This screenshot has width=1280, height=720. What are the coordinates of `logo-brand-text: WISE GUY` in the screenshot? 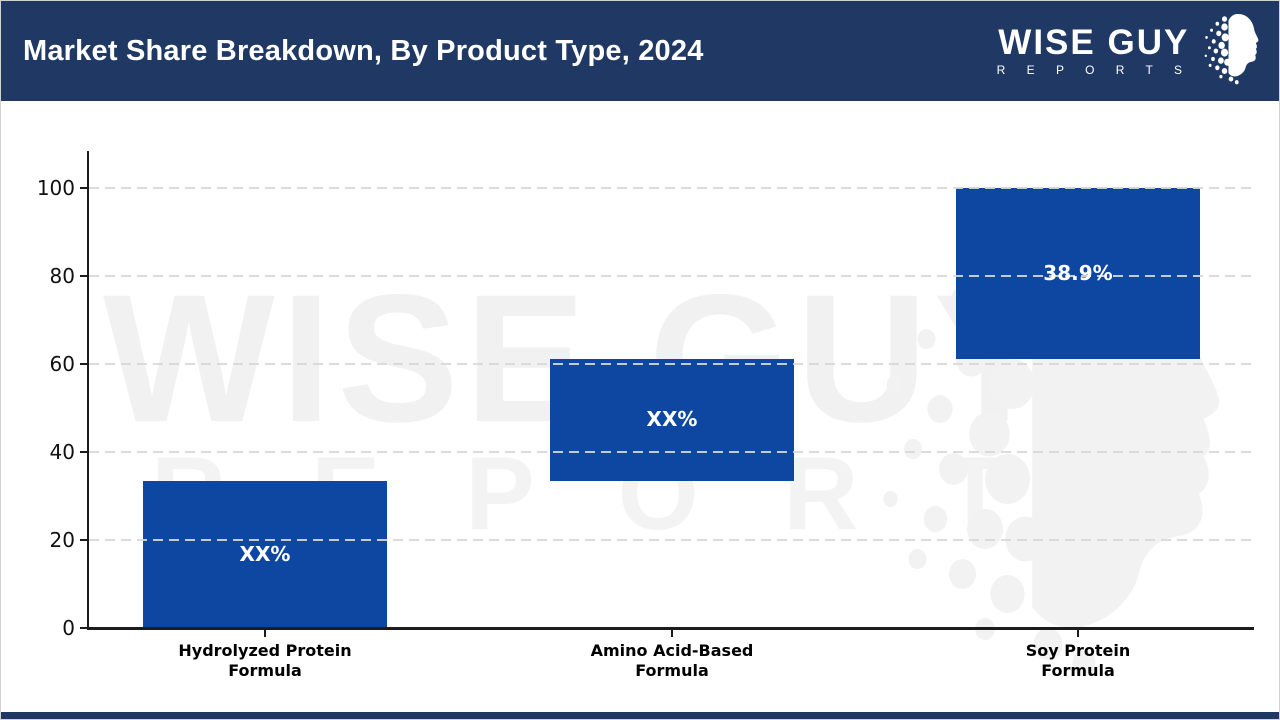 It's located at (1094, 42).